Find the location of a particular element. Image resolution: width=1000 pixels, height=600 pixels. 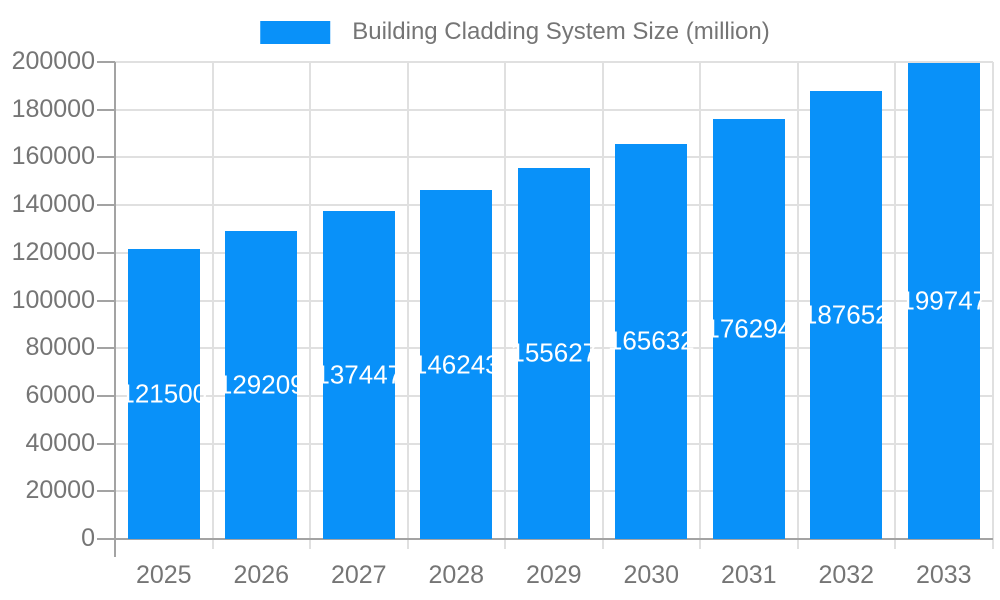

y-tick-label: 180000 is located at coordinates (53, 108).